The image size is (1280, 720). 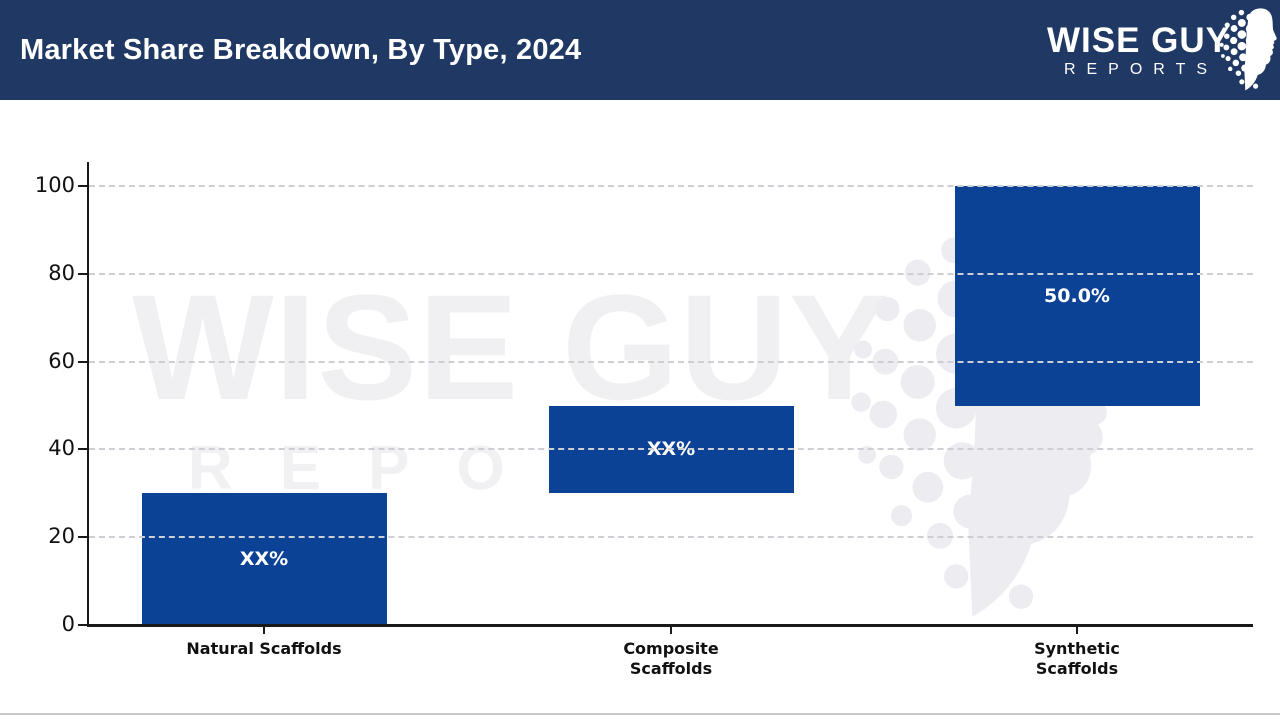 I want to click on wiseguy-logo-text: WISE GUY REPORTS, so click(x=1138, y=50).